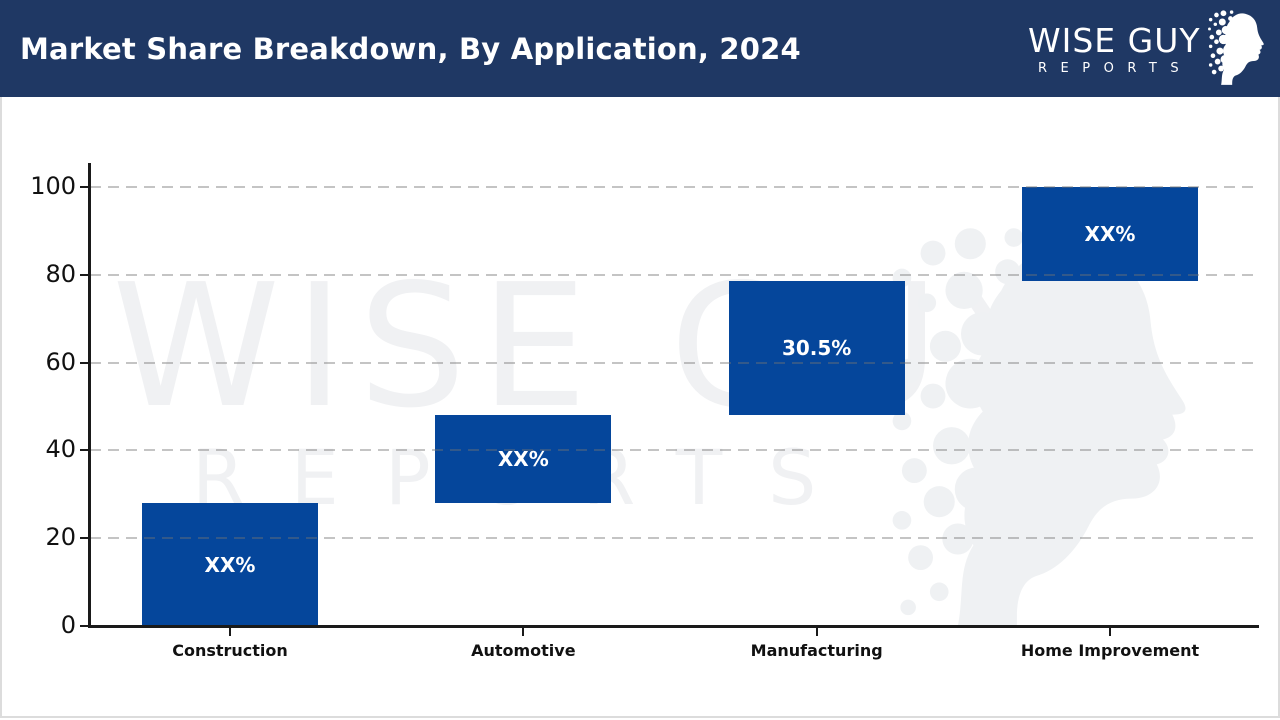 The width and height of the screenshot is (1280, 720). Describe the element at coordinates (523, 650) in the screenshot. I see `x-axis-label: Automotive` at that location.